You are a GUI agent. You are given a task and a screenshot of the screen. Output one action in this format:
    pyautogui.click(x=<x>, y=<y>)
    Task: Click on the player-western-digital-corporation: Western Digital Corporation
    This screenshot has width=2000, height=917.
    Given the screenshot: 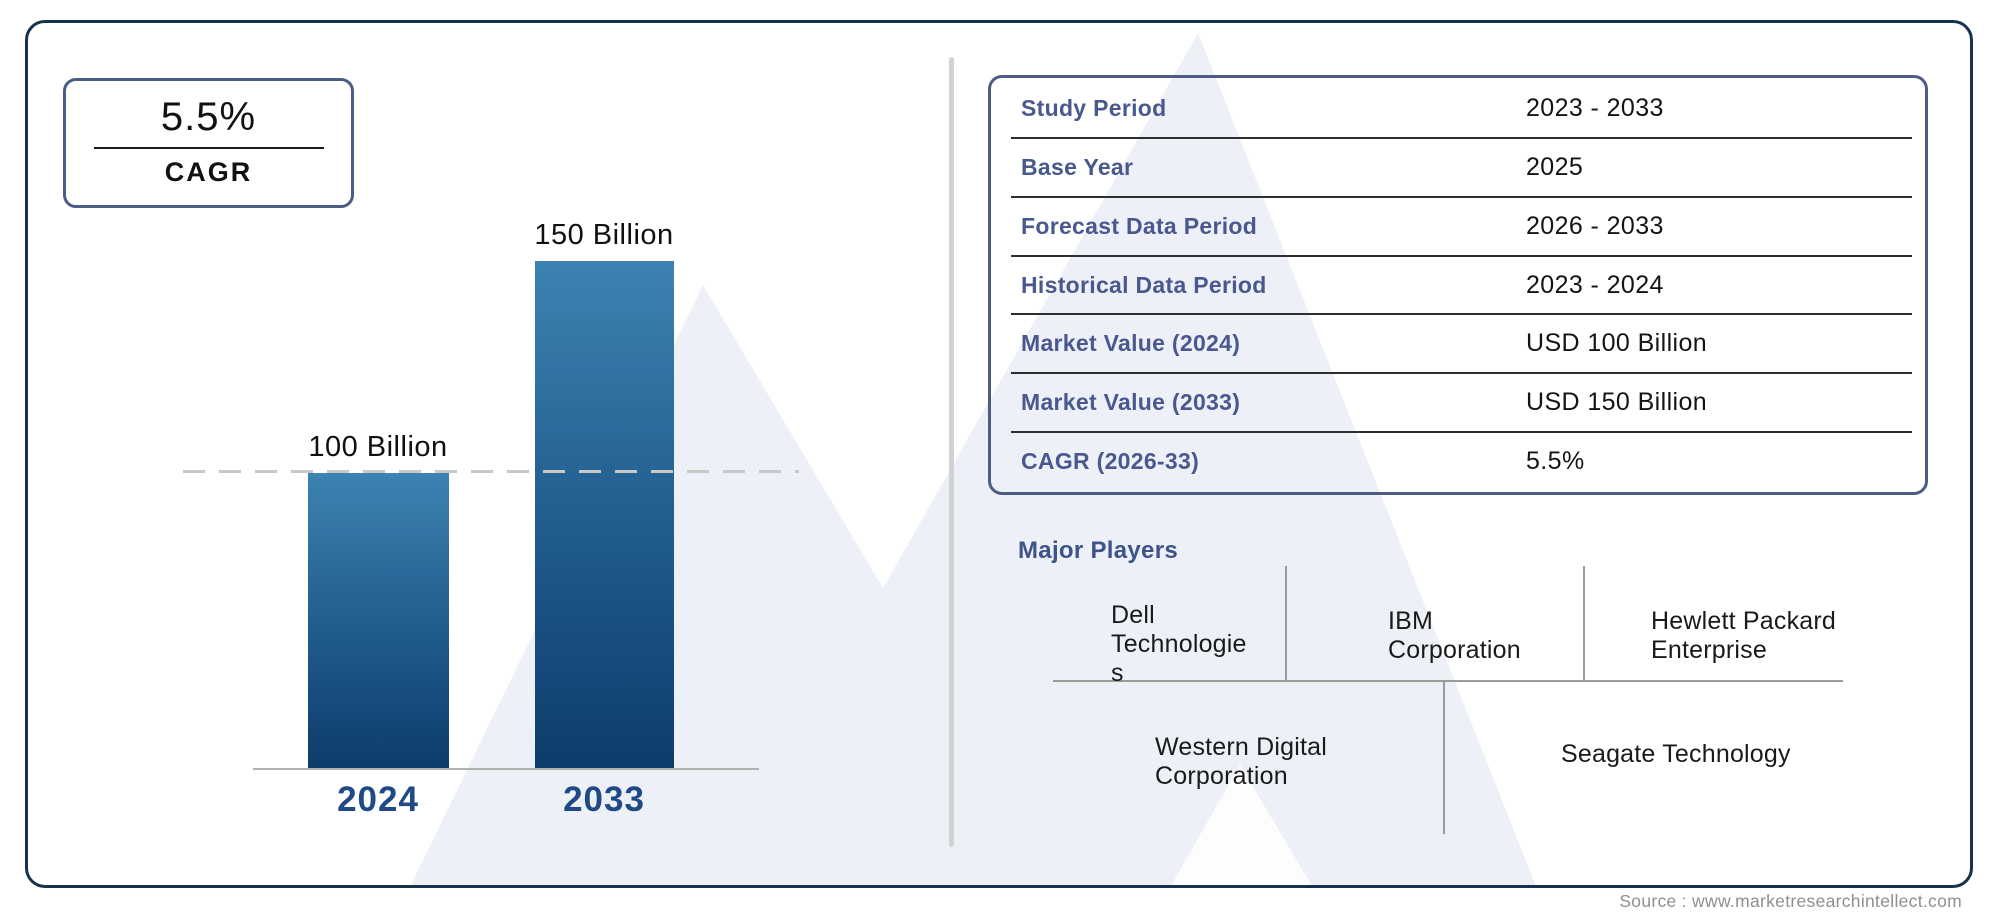 What is the action you would take?
    pyautogui.click(x=1241, y=761)
    